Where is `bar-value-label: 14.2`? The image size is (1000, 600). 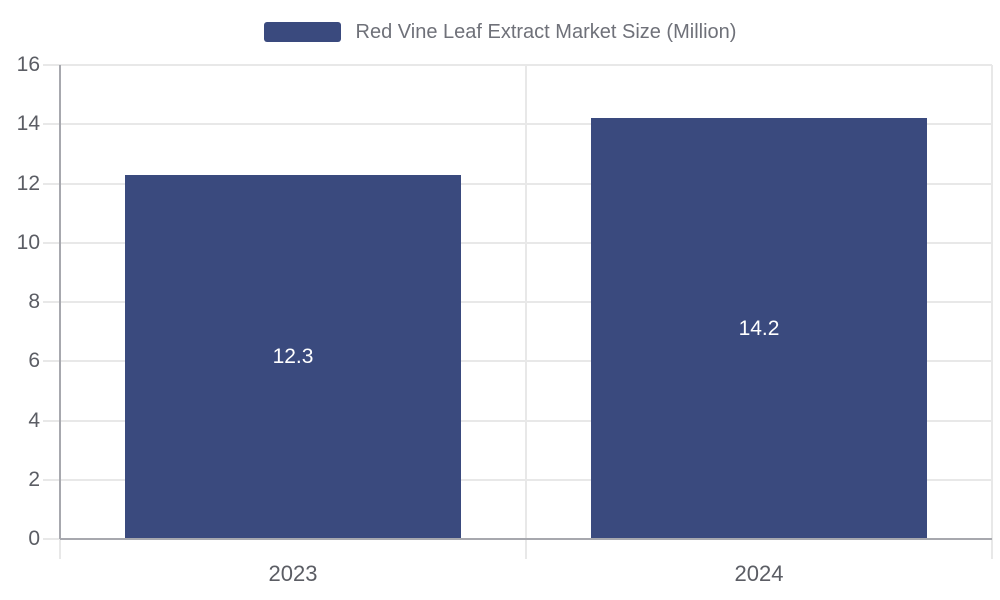 bar-value-label: 14.2 is located at coordinates (759, 328).